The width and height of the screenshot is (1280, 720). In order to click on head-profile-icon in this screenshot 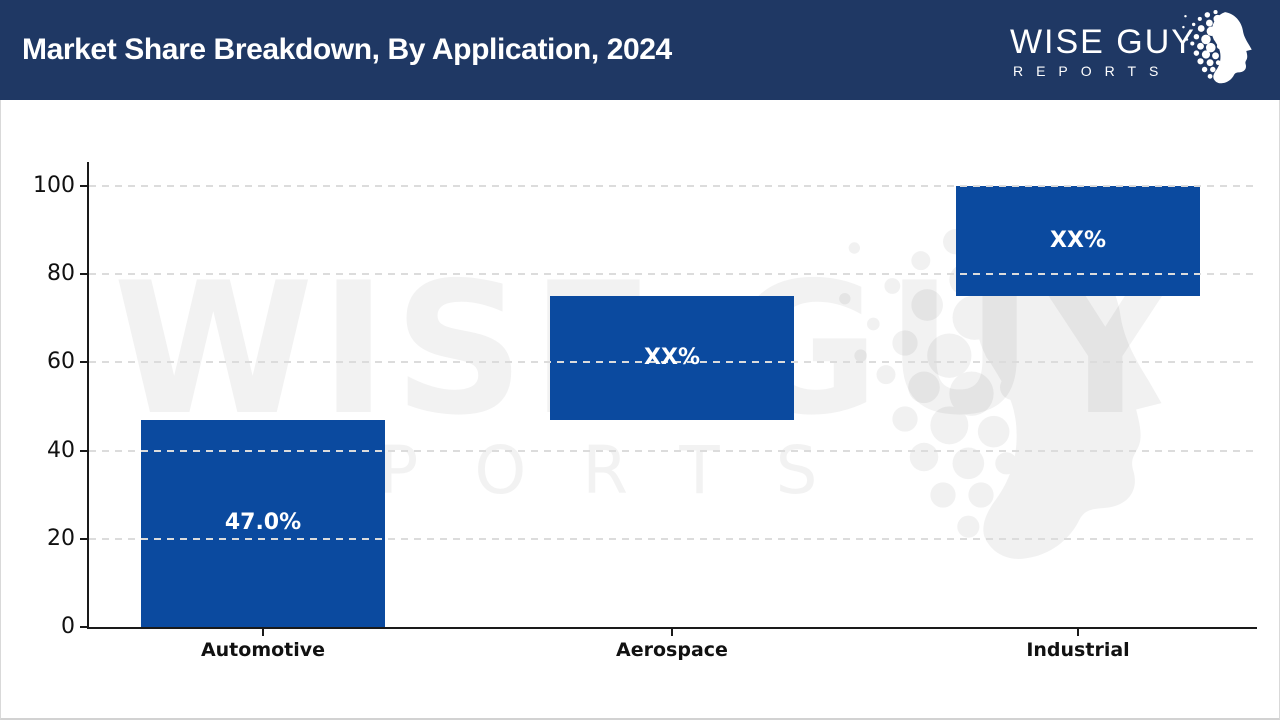, I will do `click(1221, 49)`.